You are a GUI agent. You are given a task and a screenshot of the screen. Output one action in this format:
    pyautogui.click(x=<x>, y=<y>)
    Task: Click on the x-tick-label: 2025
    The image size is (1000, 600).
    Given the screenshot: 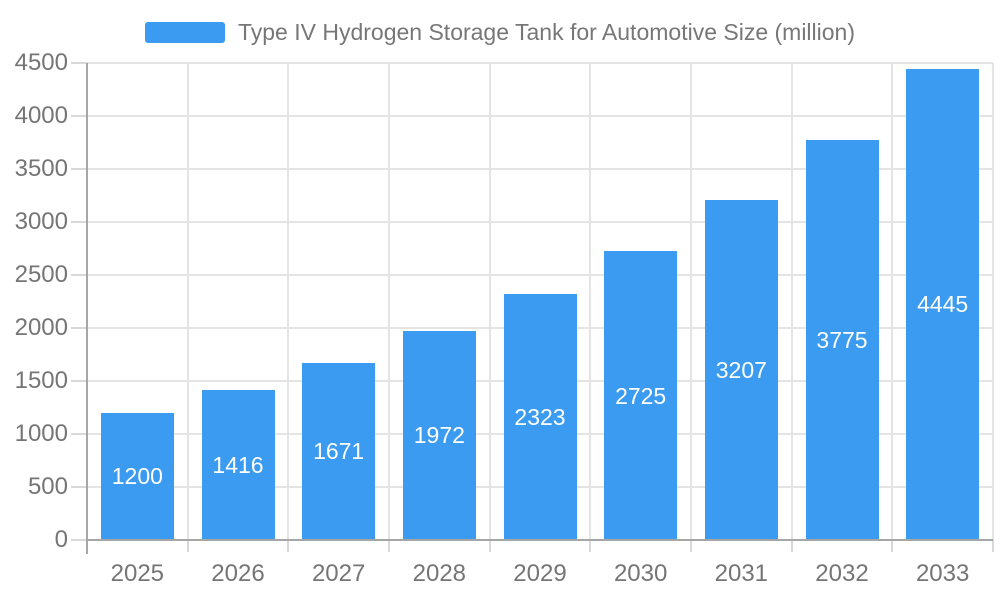 What is the action you would take?
    pyautogui.click(x=137, y=573)
    